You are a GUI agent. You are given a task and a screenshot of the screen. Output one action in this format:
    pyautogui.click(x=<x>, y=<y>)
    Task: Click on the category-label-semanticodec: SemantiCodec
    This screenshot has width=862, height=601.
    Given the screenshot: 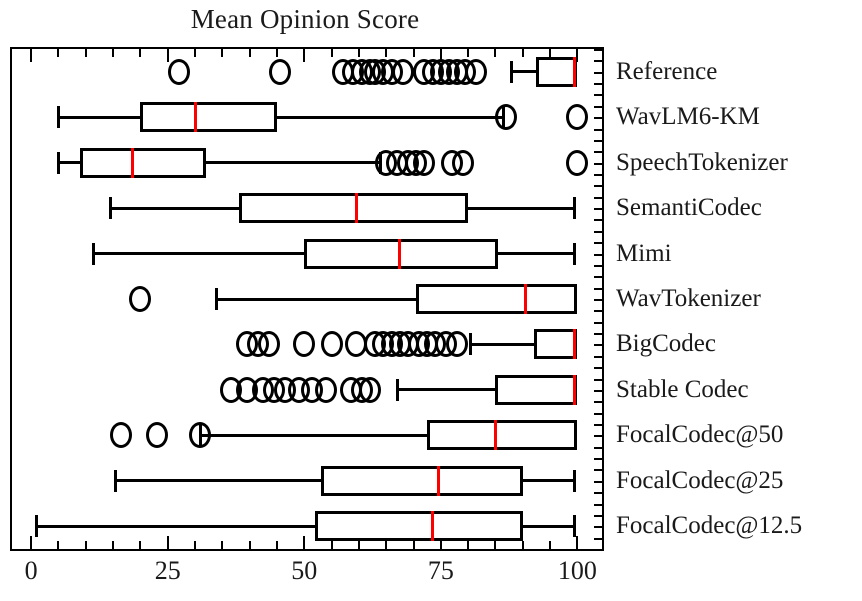 What is the action you would take?
    pyautogui.click(x=689, y=208)
    